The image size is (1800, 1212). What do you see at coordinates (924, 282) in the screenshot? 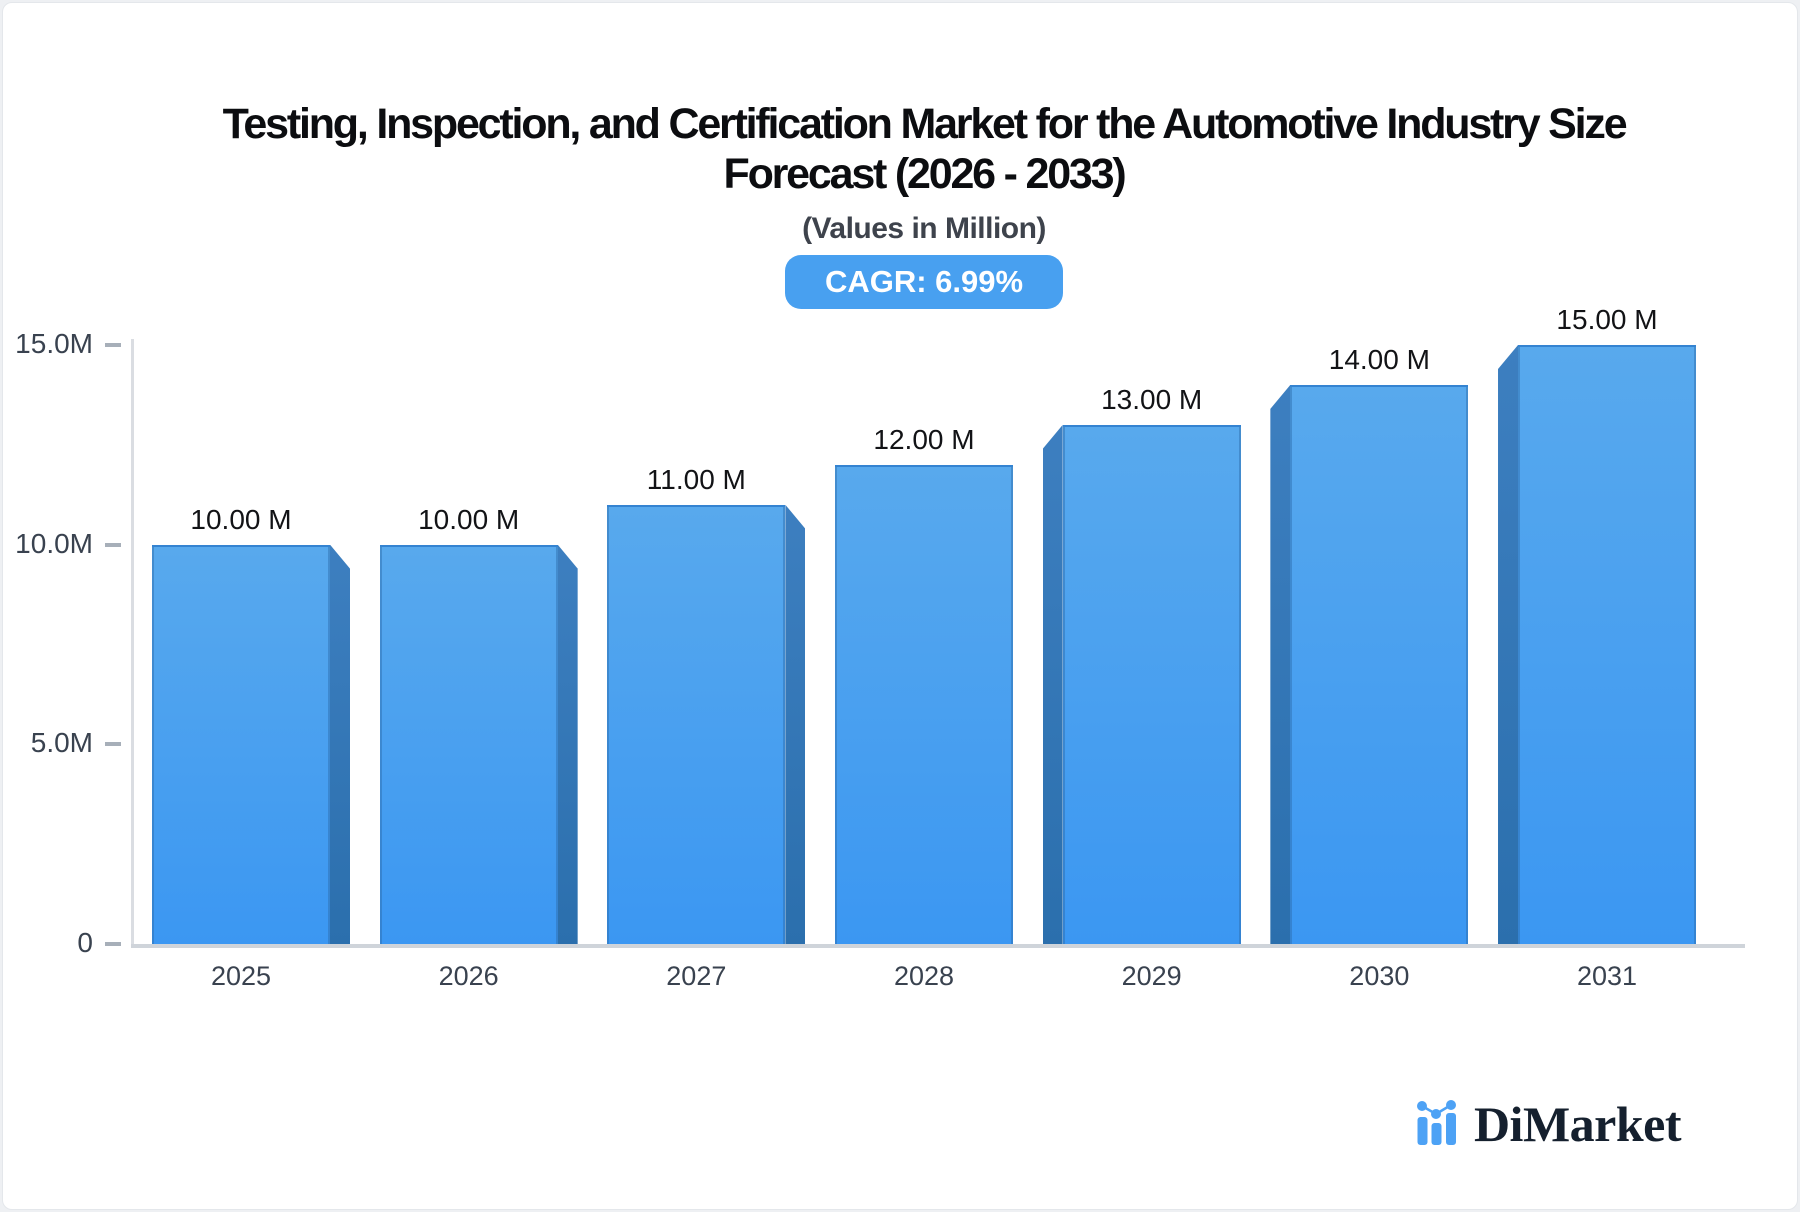
I see `cagr-badge: CAGR: 6.99%` at bounding box center [924, 282].